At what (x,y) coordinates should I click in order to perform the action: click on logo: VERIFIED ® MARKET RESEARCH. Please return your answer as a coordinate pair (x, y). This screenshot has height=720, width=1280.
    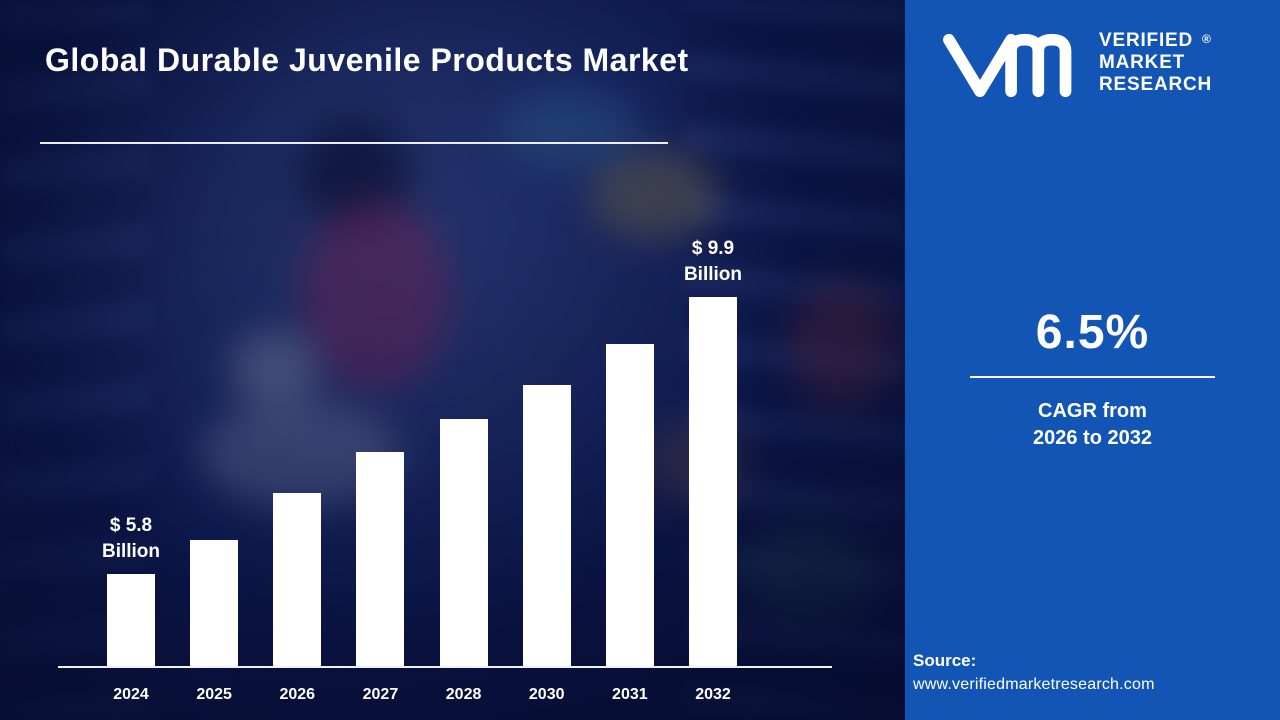
    Looking at the image, I should click on (1076, 65).